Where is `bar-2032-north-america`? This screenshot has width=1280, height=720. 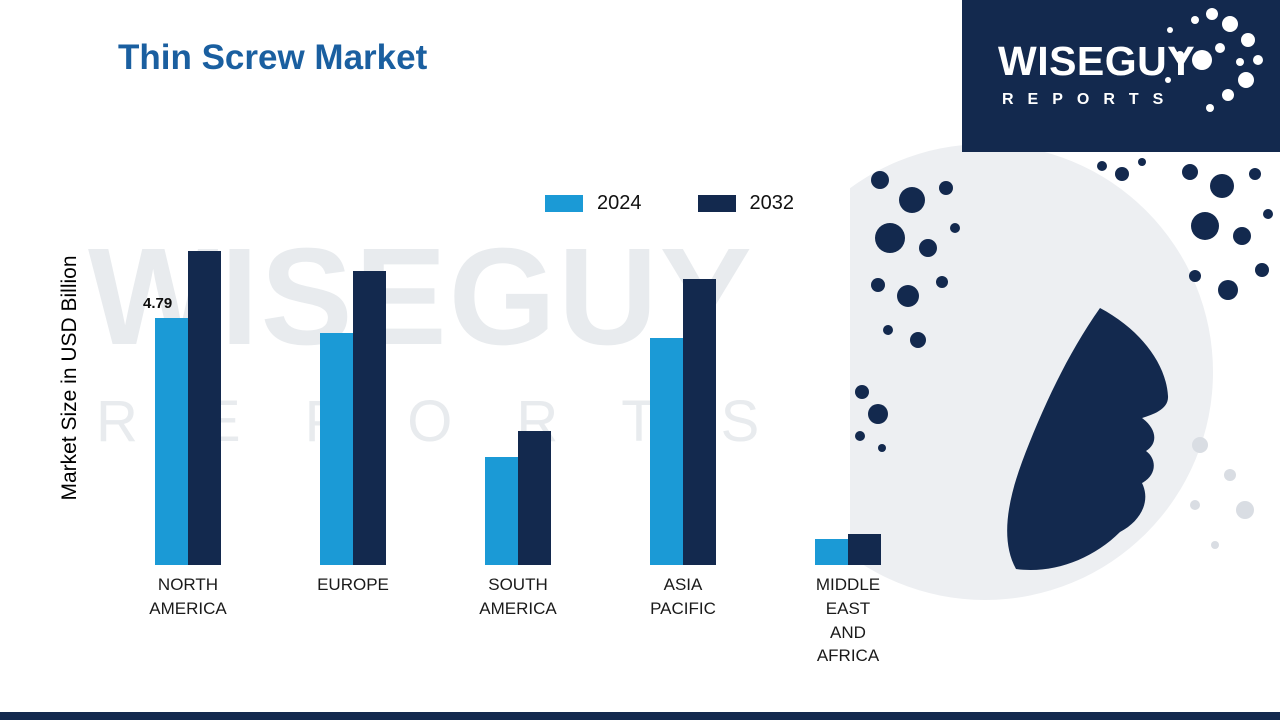 bar-2032-north-america is located at coordinates (204, 408).